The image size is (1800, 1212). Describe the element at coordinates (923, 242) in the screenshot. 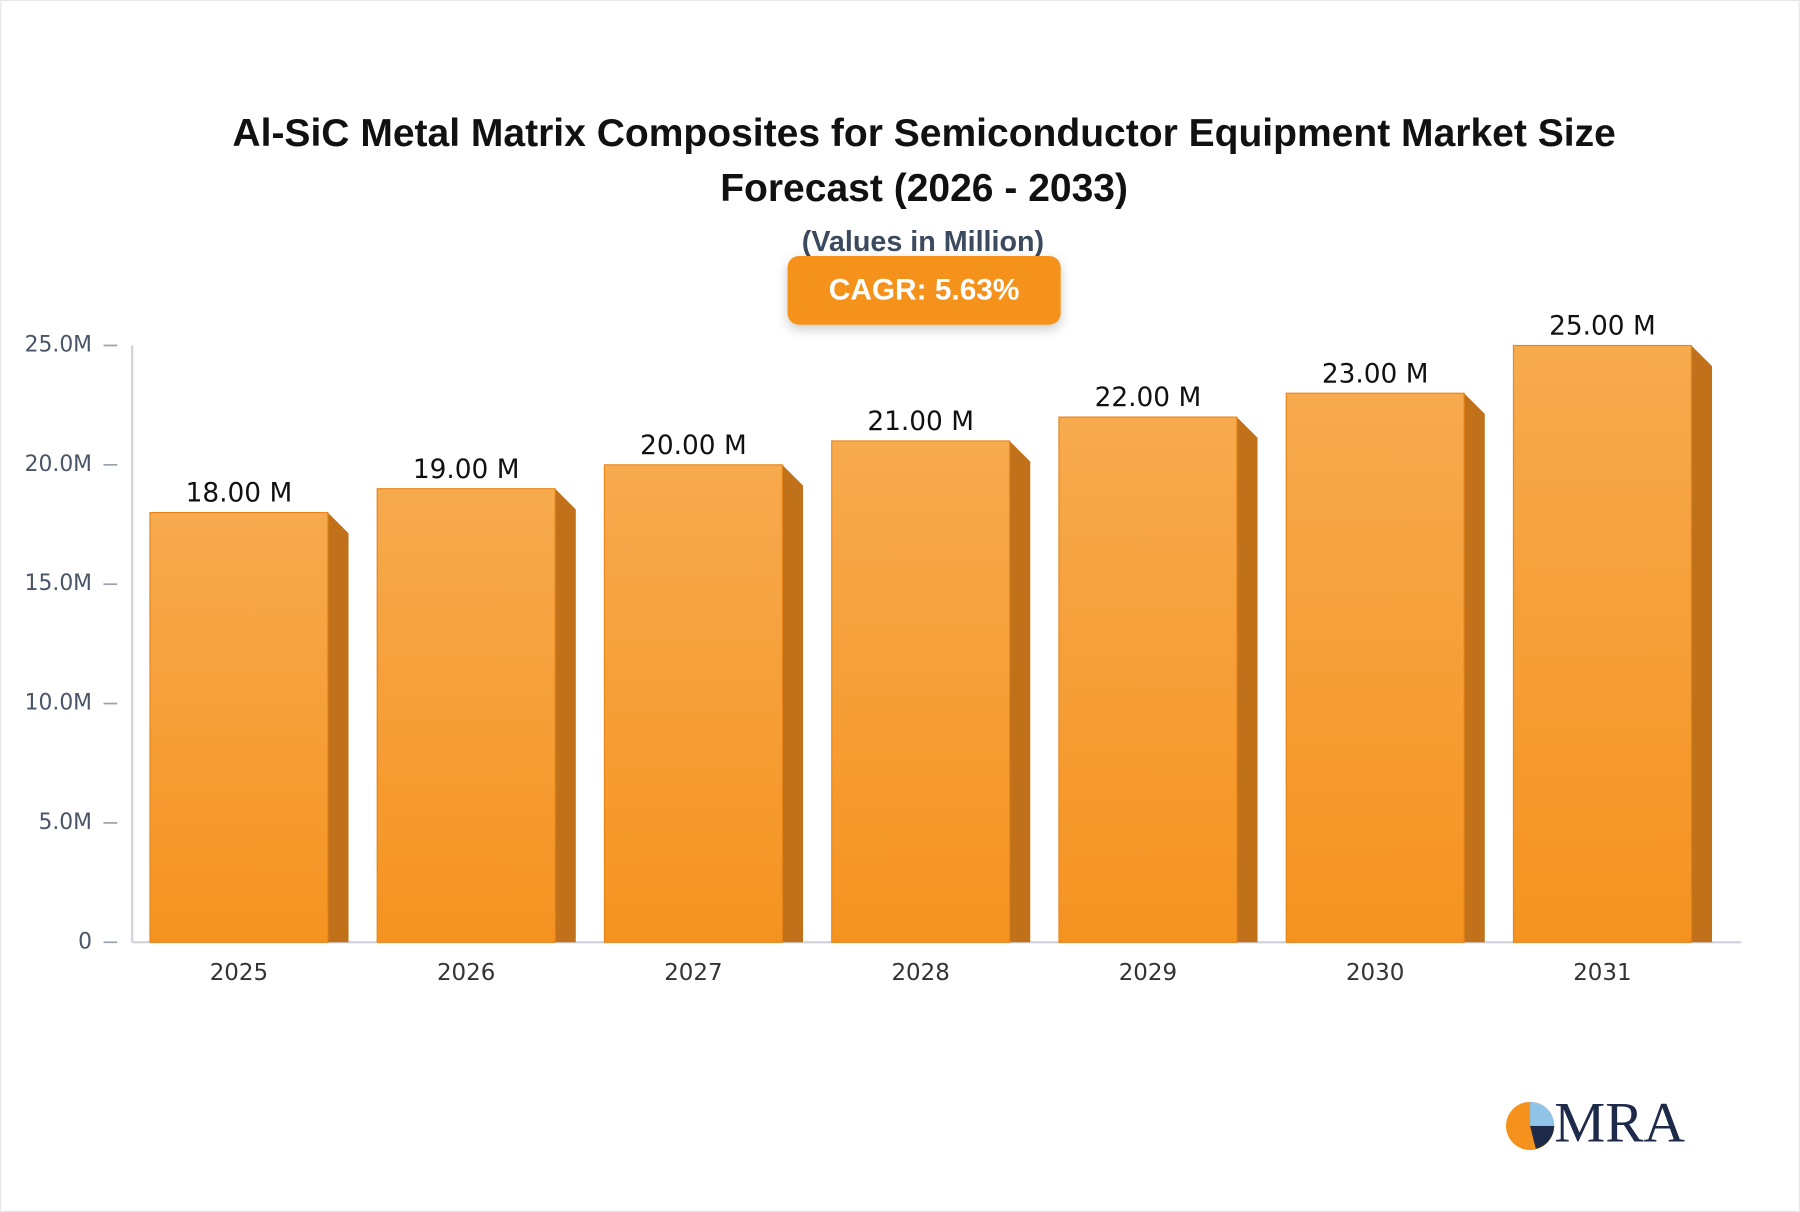

I see `chart-subtitle: (Values in Million)` at that location.